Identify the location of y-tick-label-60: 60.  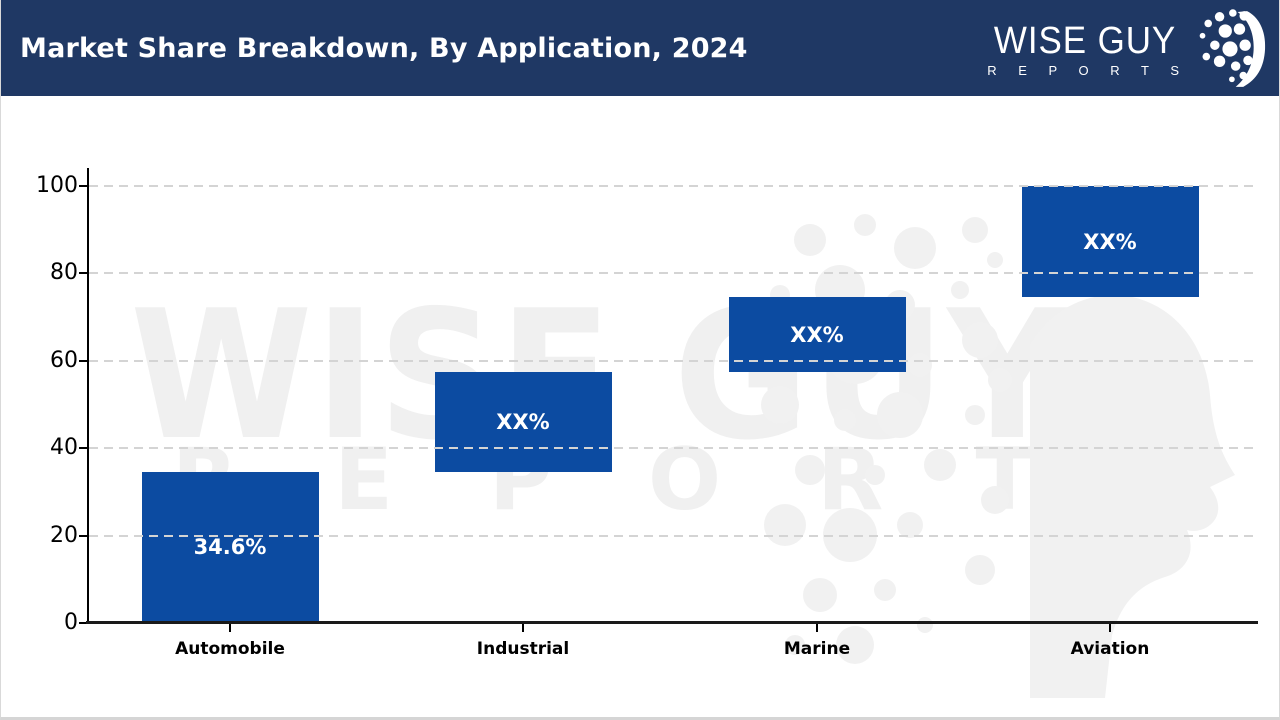
(64, 360).